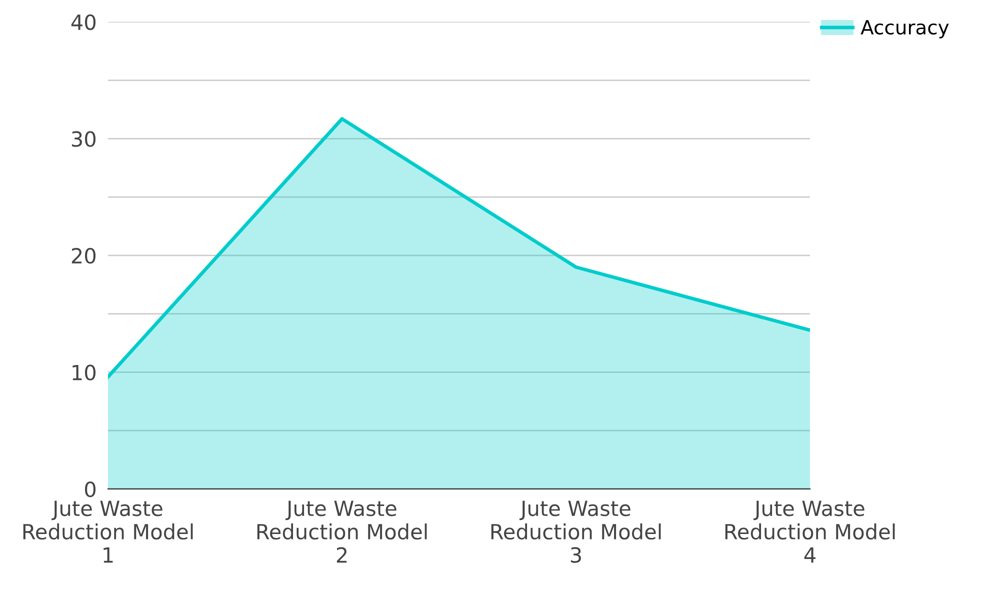 This screenshot has width=1000, height=592. I want to click on legend-label: Accuracy, so click(904, 29).